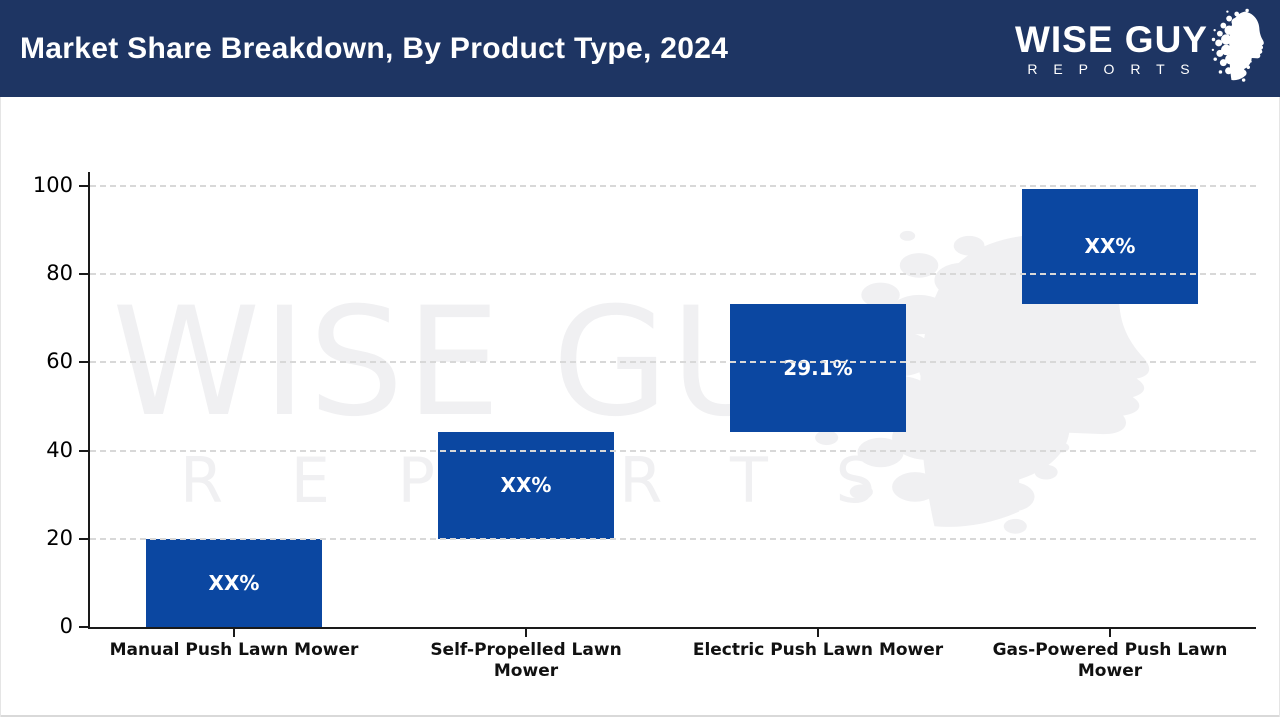  I want to click on bar-3: 29.1%, so click(818, 368).